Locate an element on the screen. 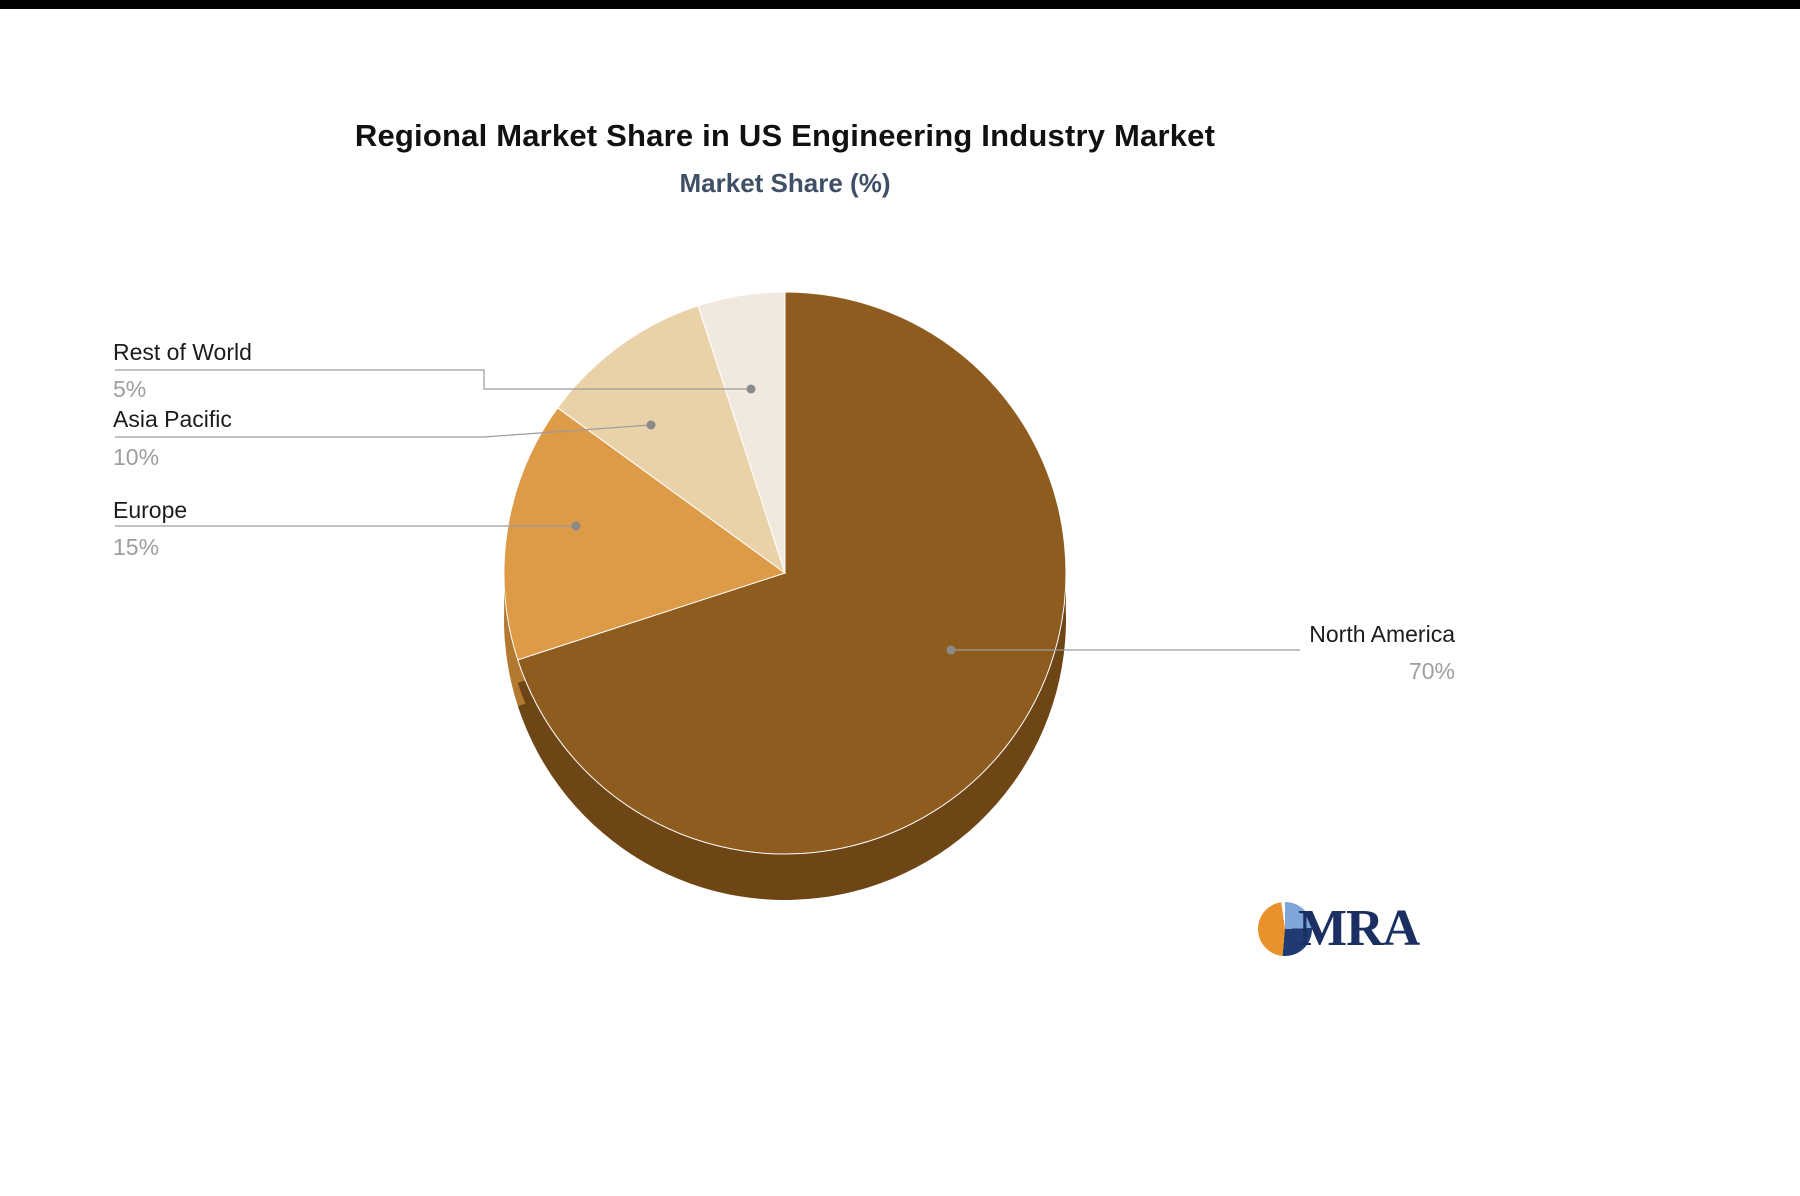  pie-chart-icon is located at coordinates (1285, 929).